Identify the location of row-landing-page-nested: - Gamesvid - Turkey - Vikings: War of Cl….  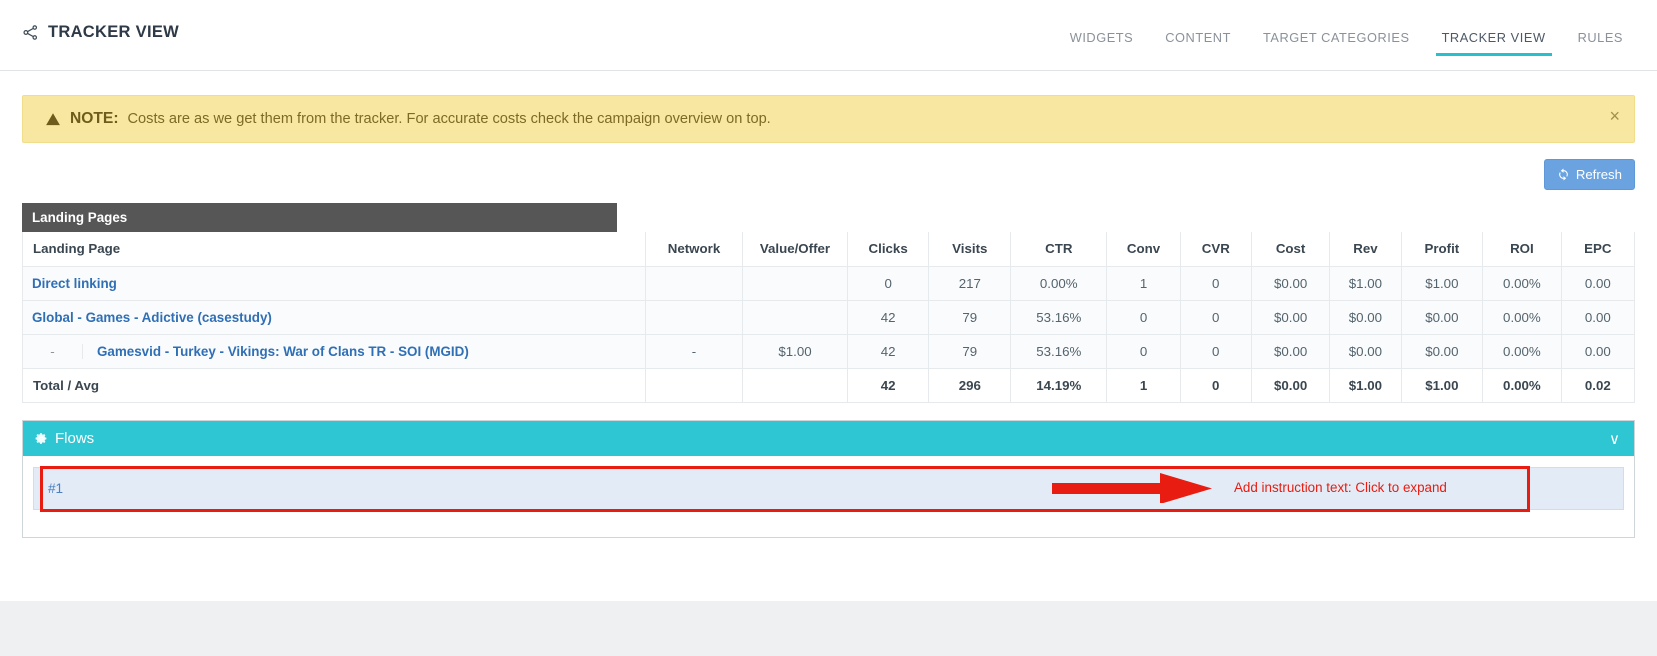
(334, 351).